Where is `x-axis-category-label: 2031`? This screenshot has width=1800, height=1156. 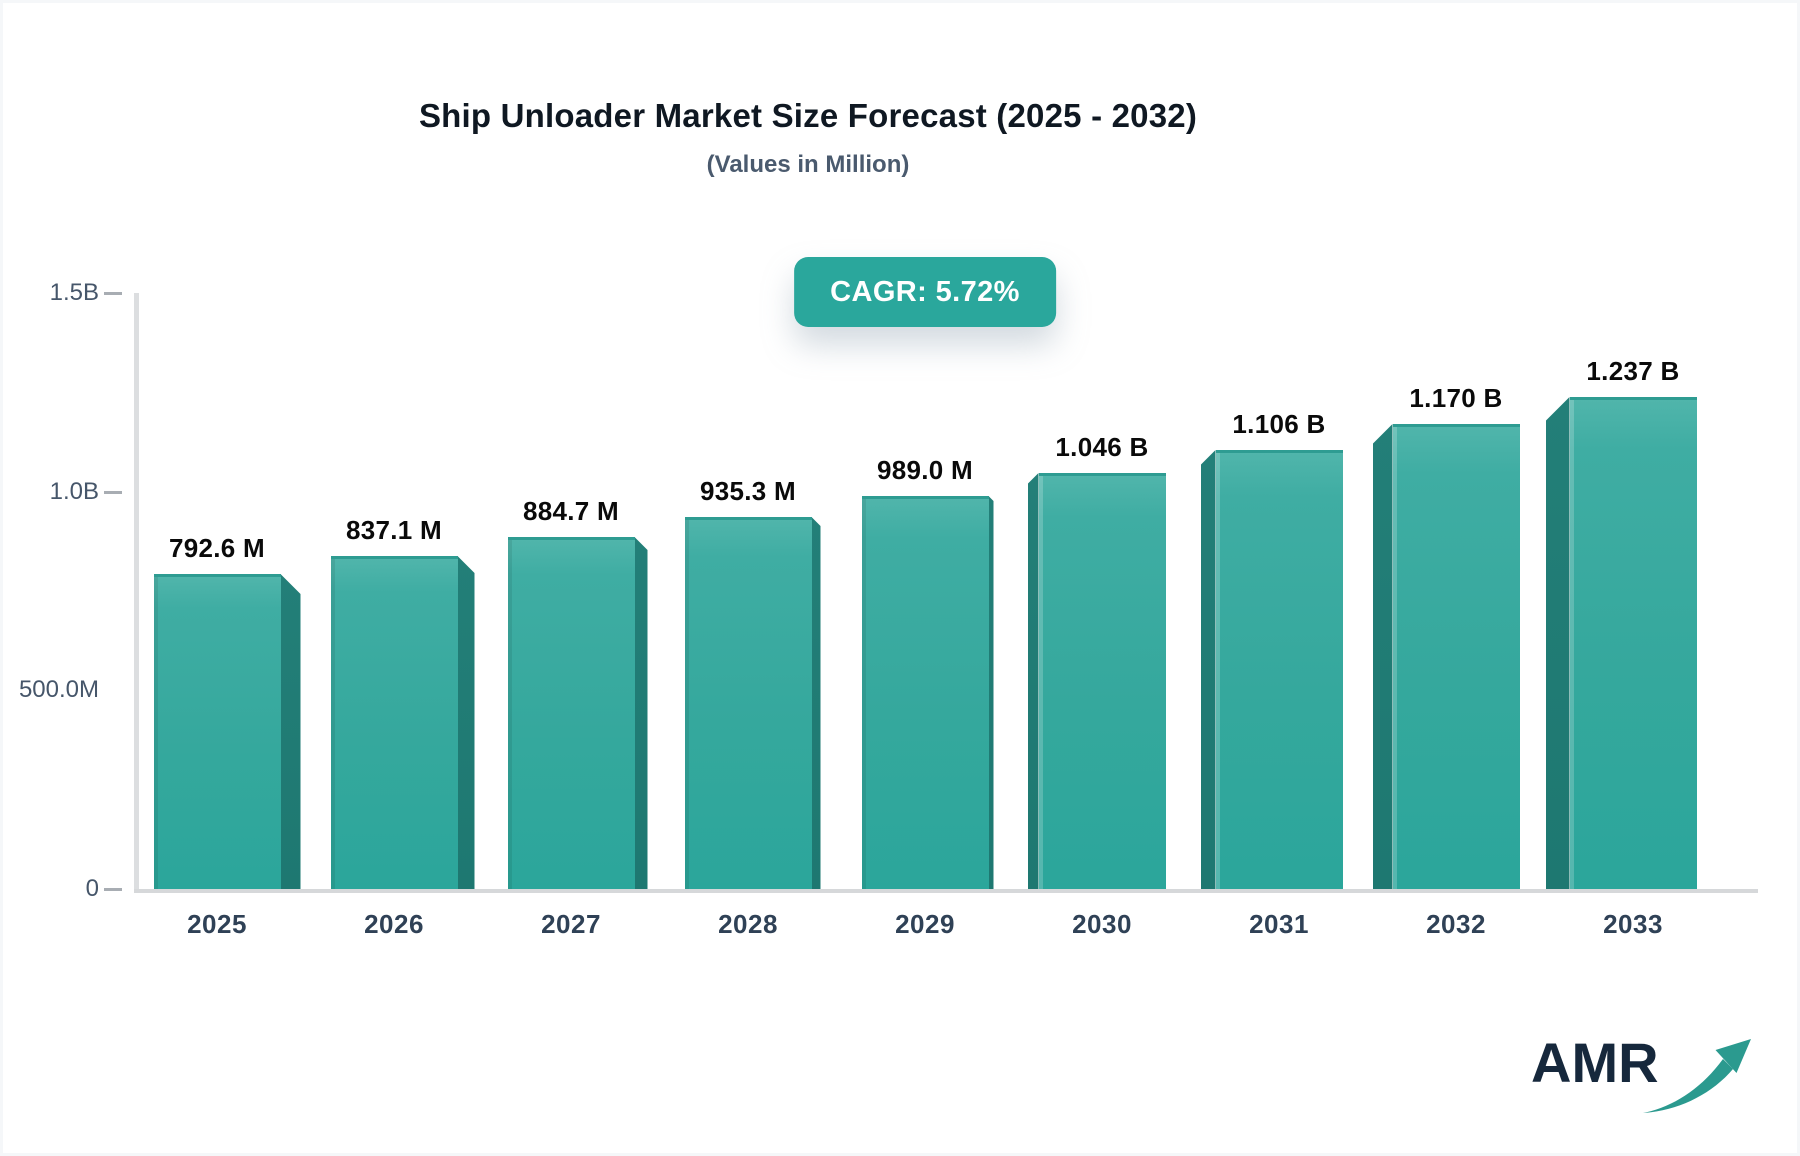 x-axis-category-label: 2031 is located at coordinates (1279, 924).